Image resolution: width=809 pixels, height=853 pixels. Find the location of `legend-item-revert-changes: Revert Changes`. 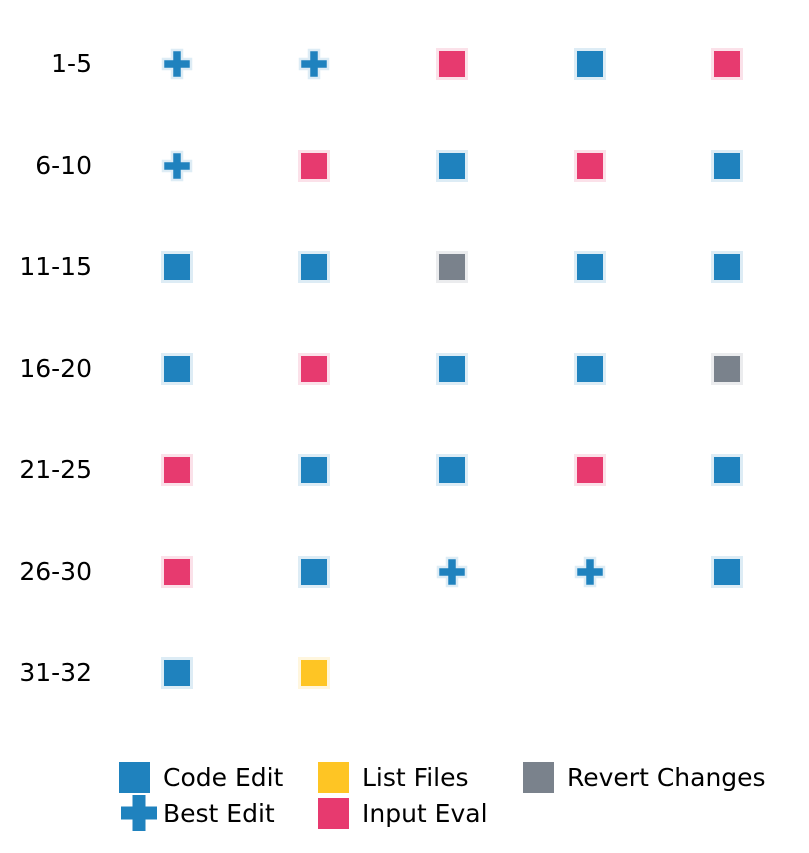

legend-item-revert-changes: Revert Changes is located at coordinates (644, 777).